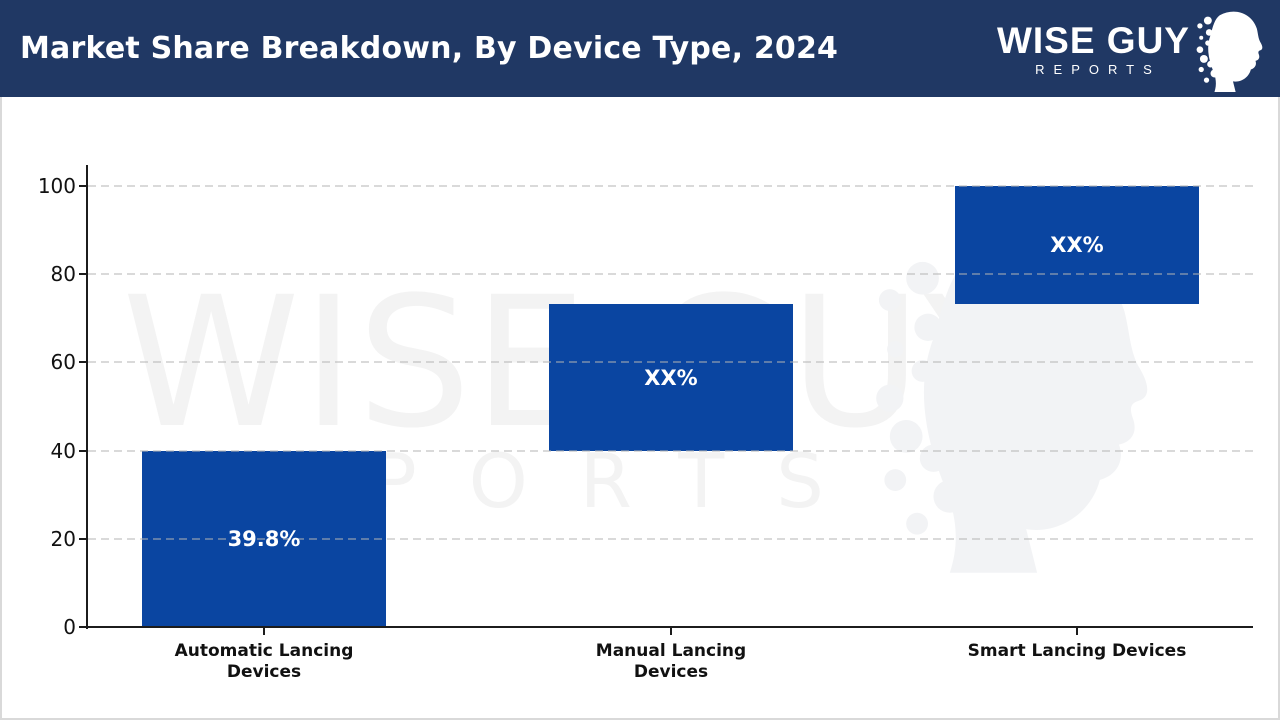 This screenshot has width=1280, height=720. Describe the element at coordinates (1077, 651) in the screenshot. I see `category-label: Smart Lancing Devices` at that location.